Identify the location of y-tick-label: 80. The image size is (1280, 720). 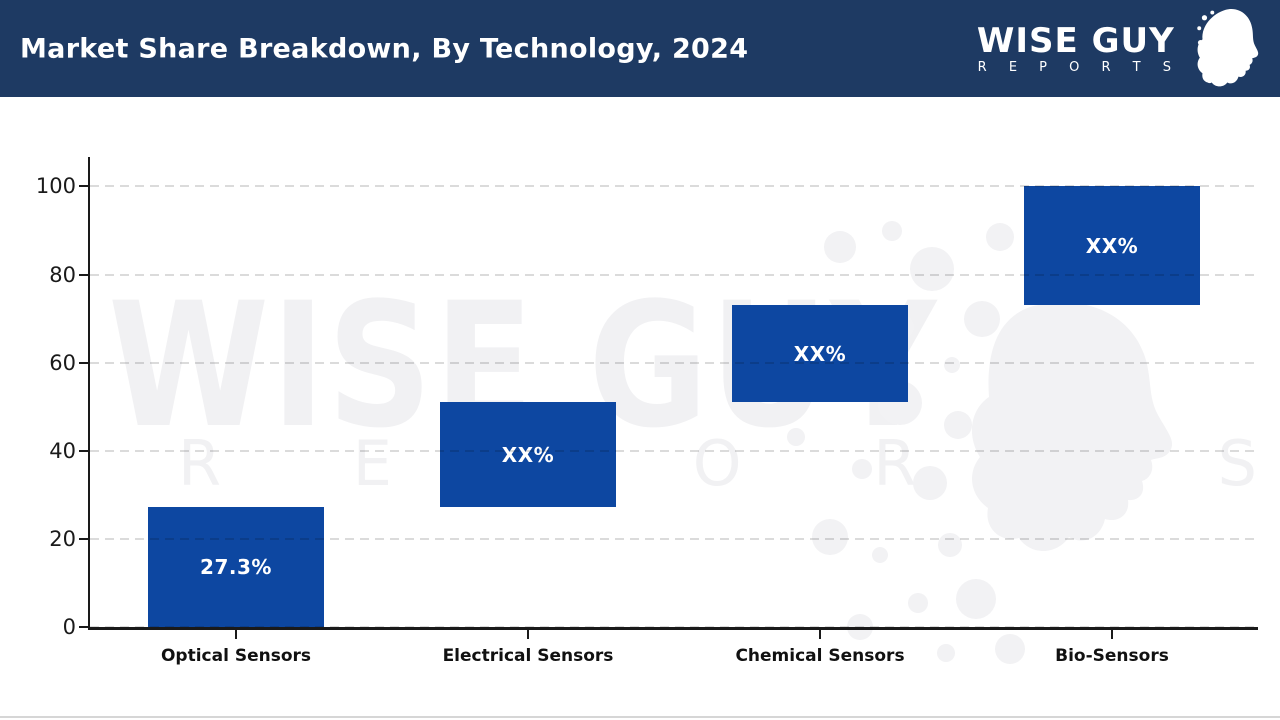
(62, 274).